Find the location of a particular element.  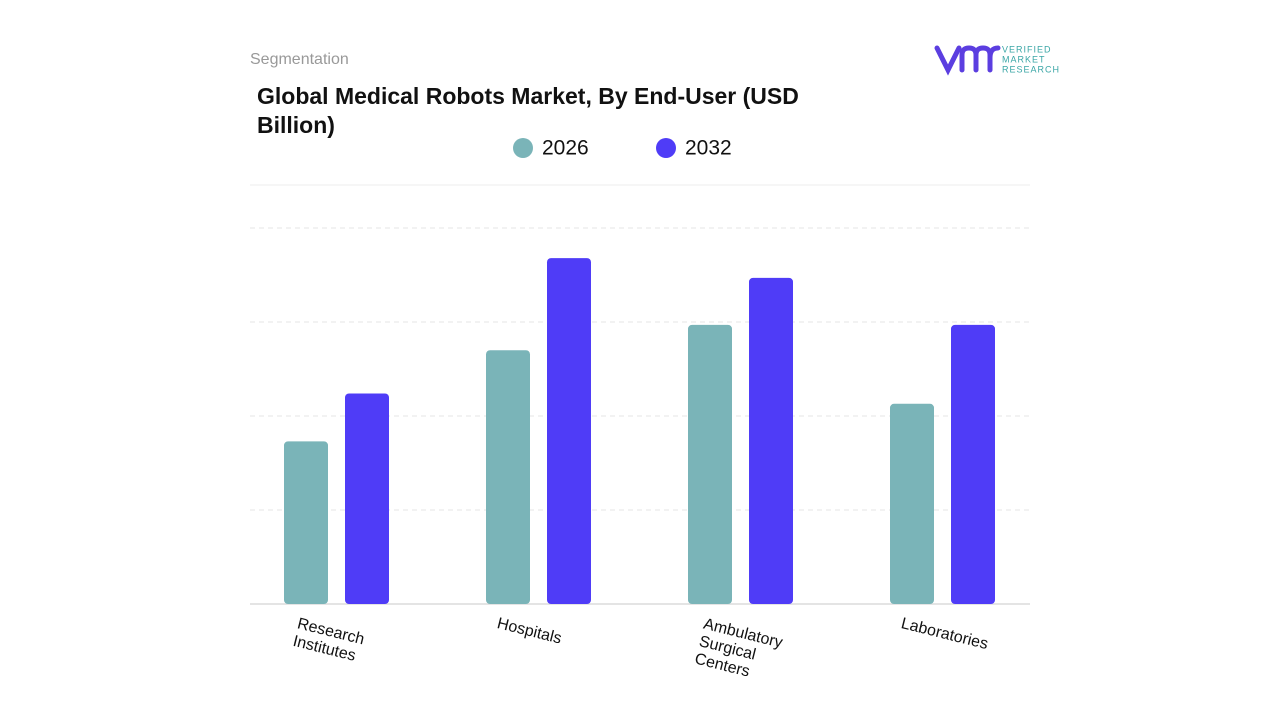

logo: VERIFIED MARKET RESEARCH is located at coordinates (997, 60).